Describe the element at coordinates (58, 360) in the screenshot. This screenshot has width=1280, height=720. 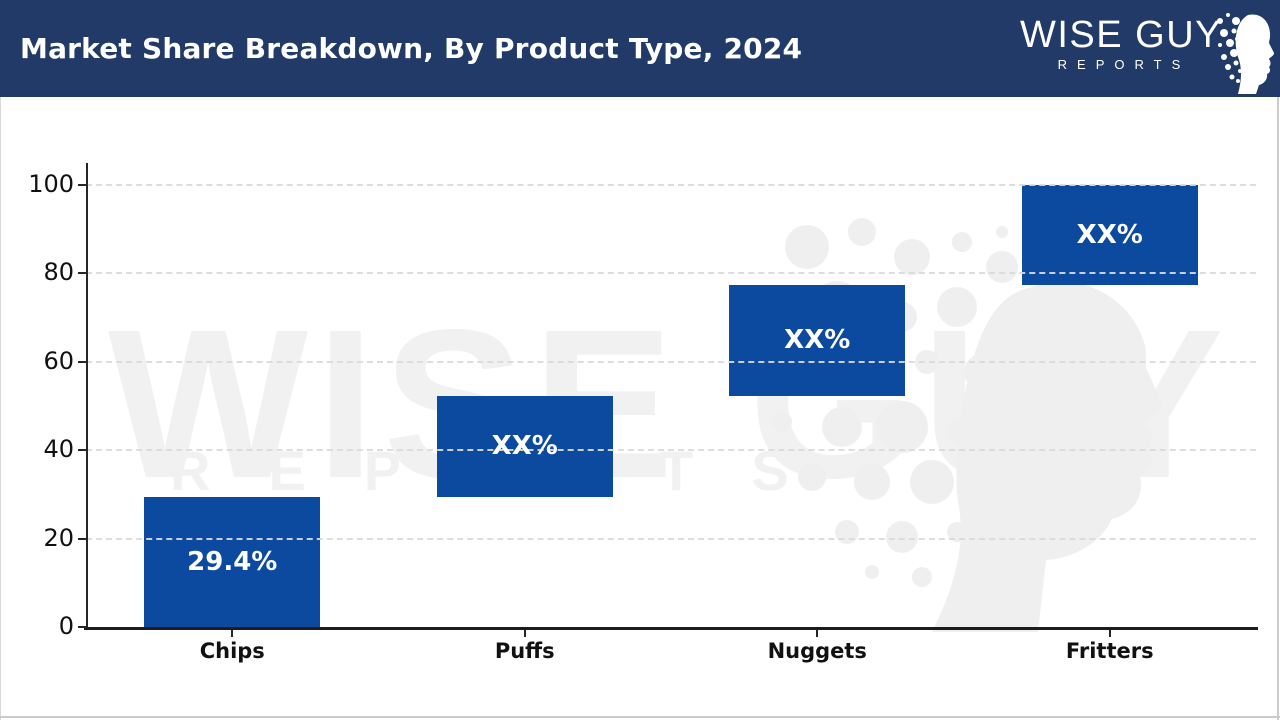
I see `y-tick-label-60: 60` at that location.